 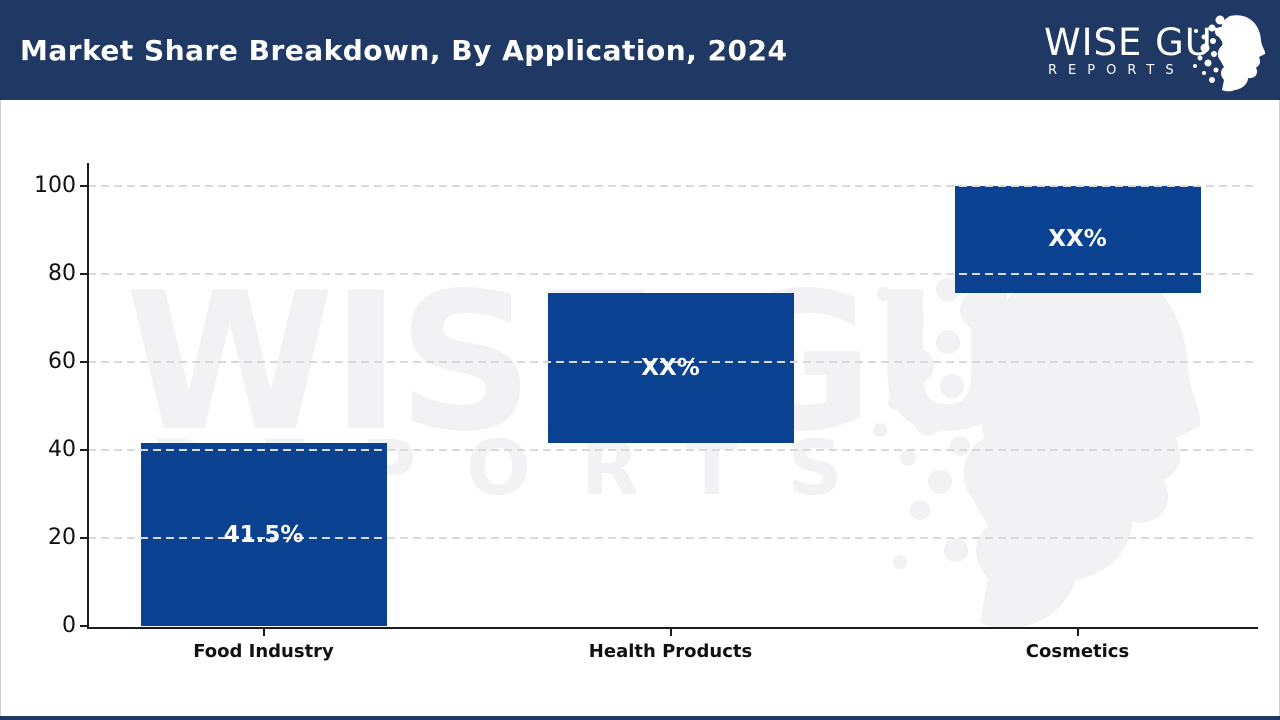 What do you see at coordinates (1077, 651) in the screenshot?
I see `x-tick-label: Cosmetics` at bounding box center [1077, 651].